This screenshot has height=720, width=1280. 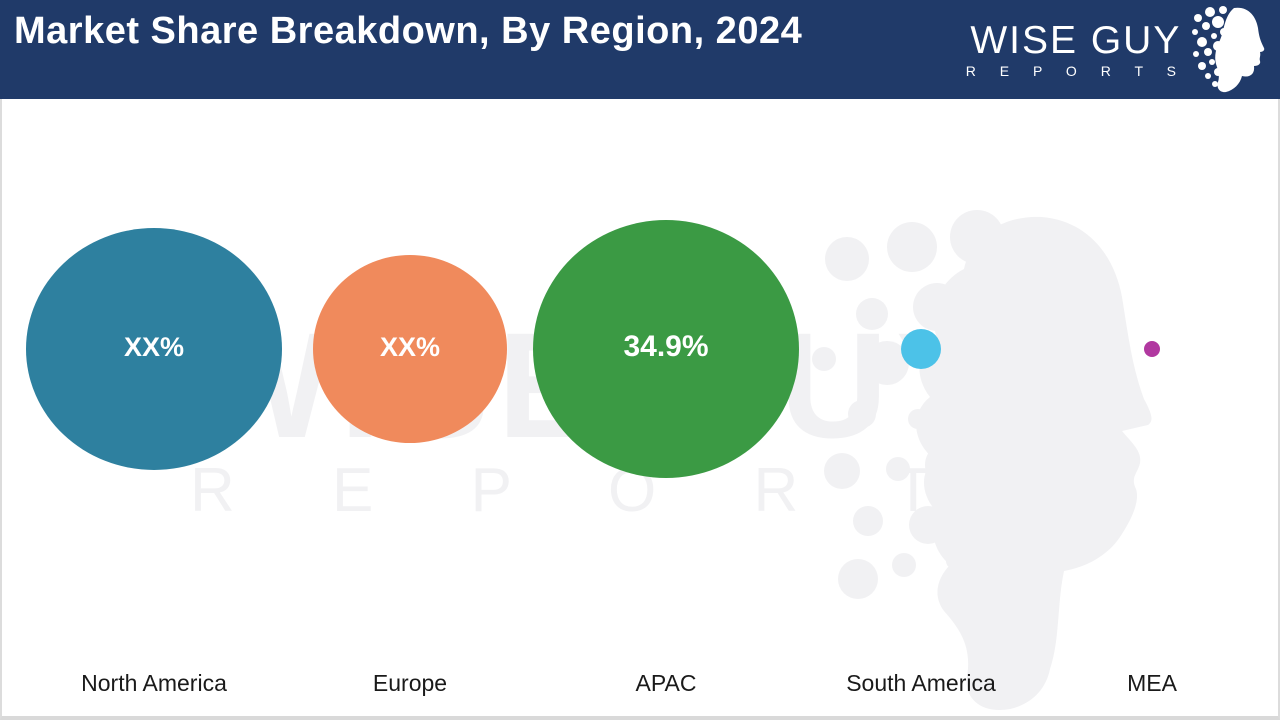 What do you see at coordinates (666, 346) in the screenshot?
I see `bubble-value-label: 34.9%` at bounding box center [666, 346].